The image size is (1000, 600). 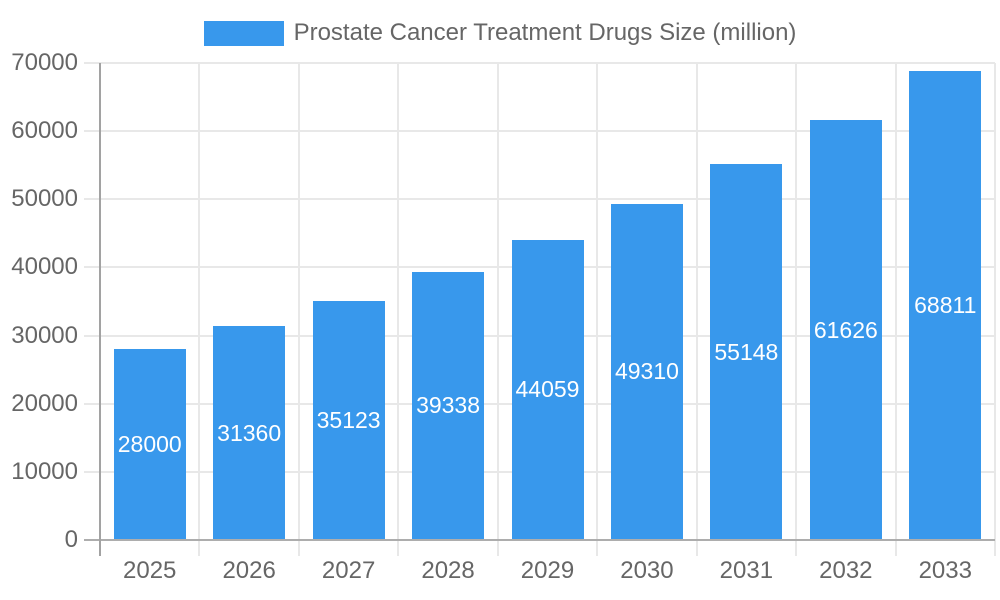 I want to click on bar-2031: 55148, so click(x=746, y=352).